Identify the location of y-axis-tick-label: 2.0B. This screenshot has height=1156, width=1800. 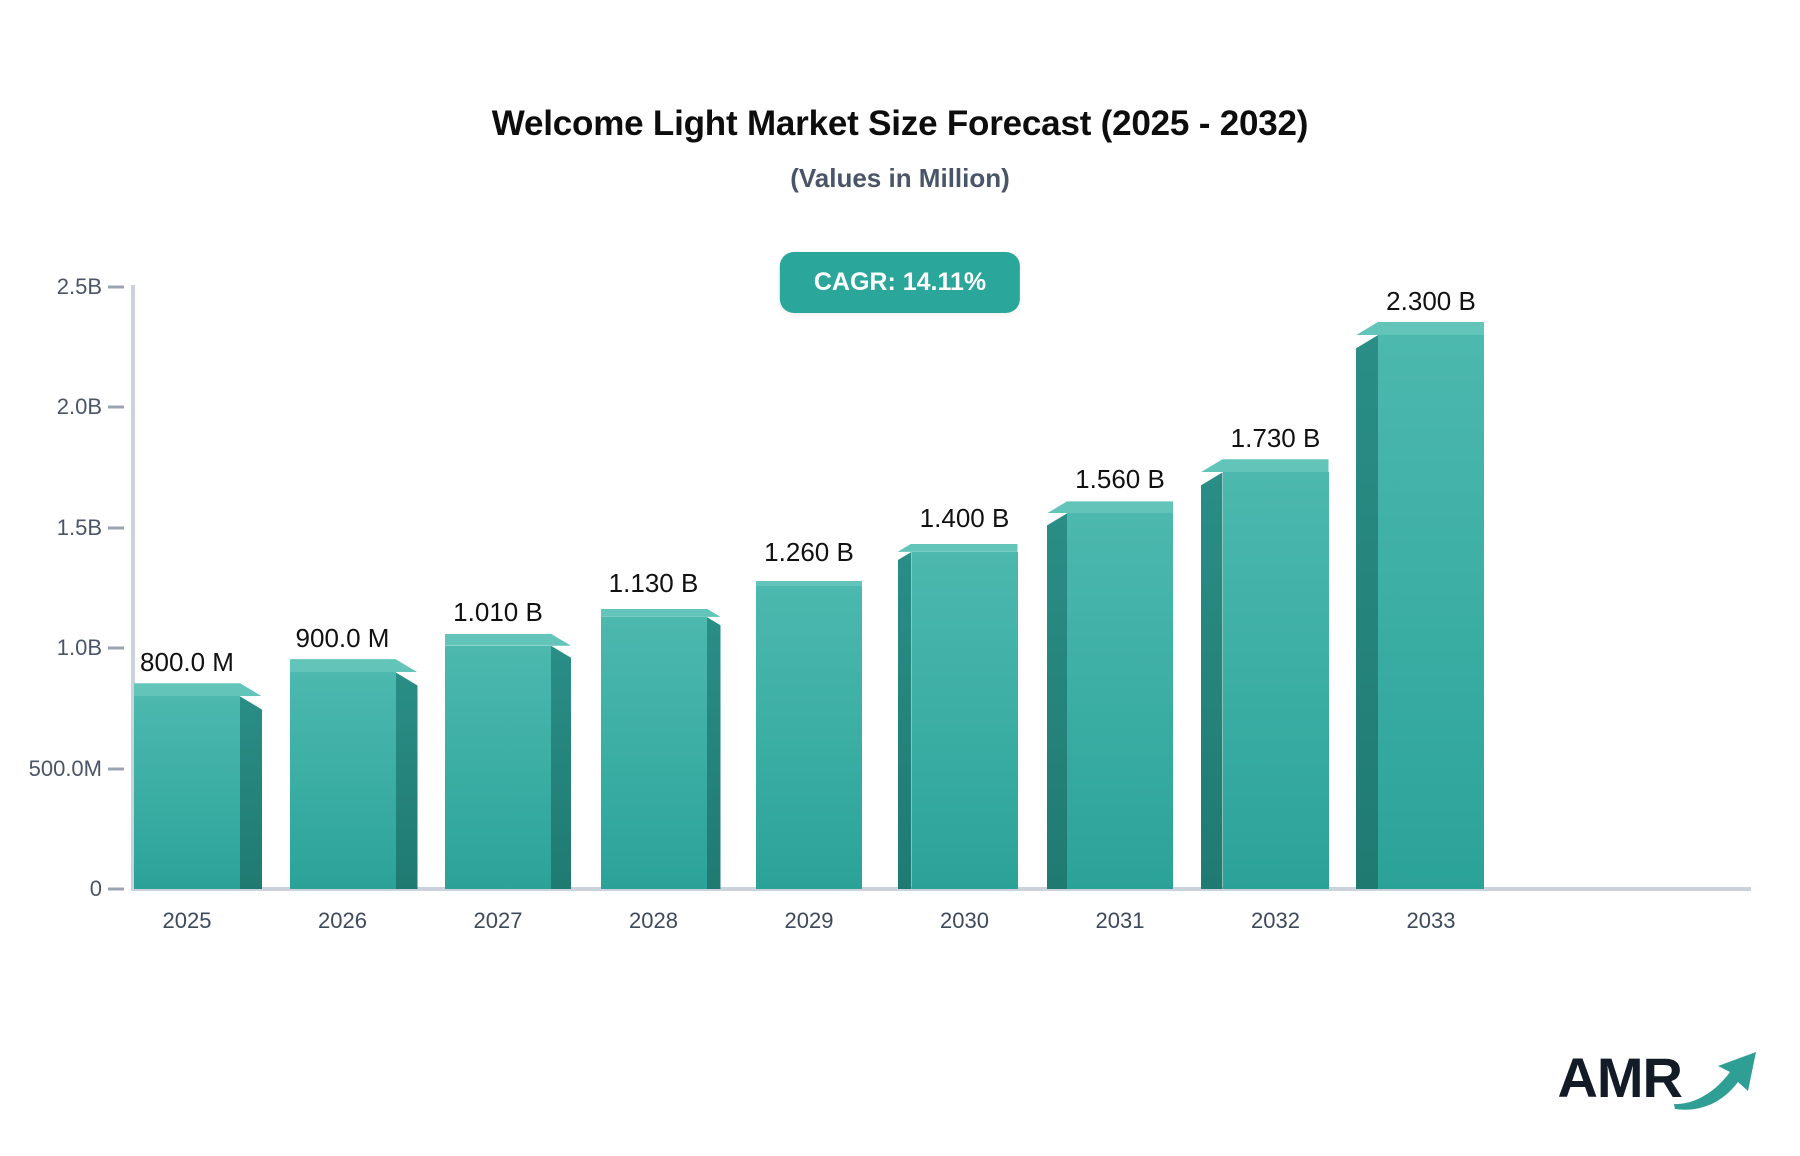
(79, 407).